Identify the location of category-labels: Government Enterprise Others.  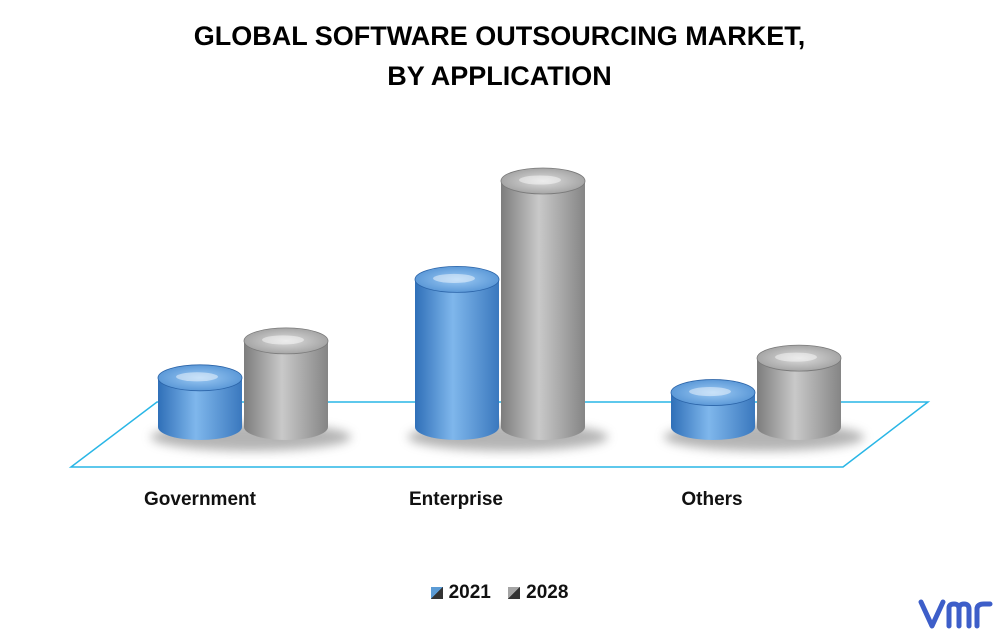
(443, 499).